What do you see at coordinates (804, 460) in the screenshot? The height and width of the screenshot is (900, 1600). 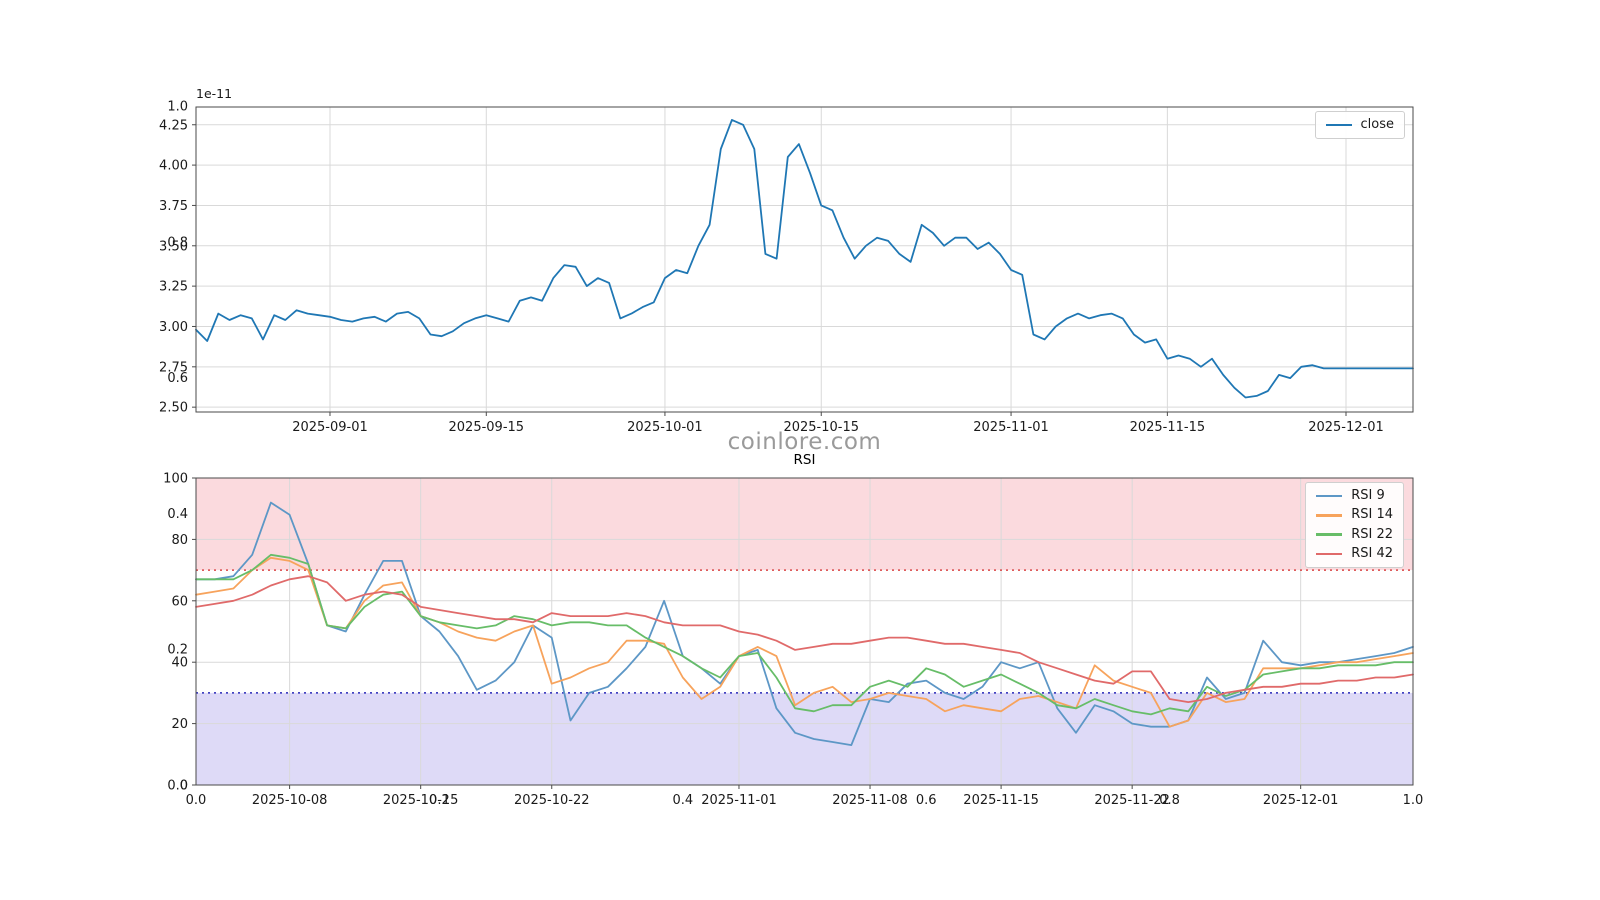 I see `rsi-chart-title: RSI` at bounding box center [804, 460].